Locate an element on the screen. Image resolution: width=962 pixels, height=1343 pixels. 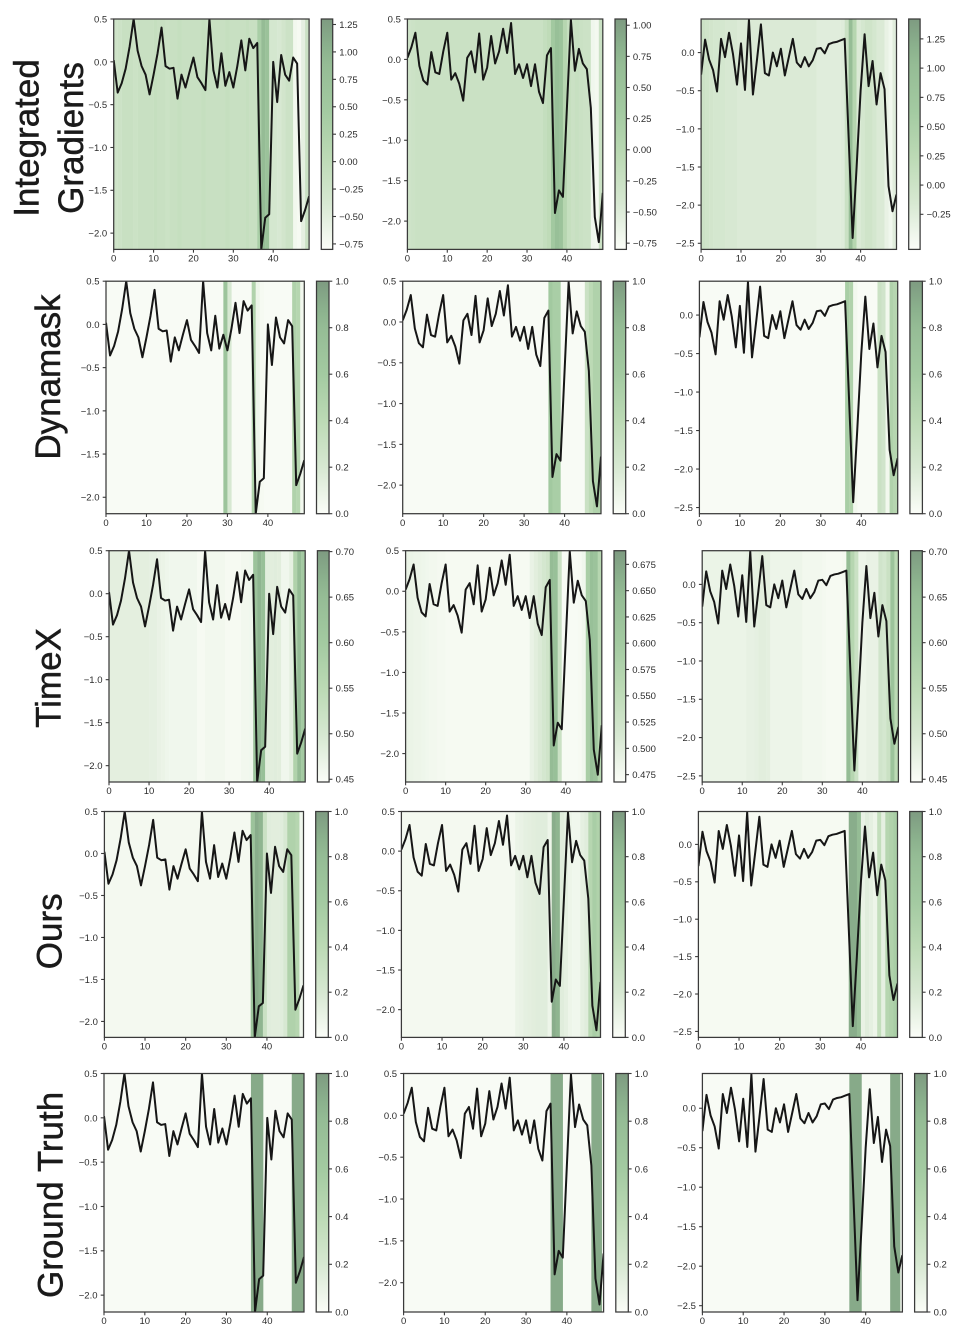
svg-text: 1.25 is located at coordinates (348, 25).